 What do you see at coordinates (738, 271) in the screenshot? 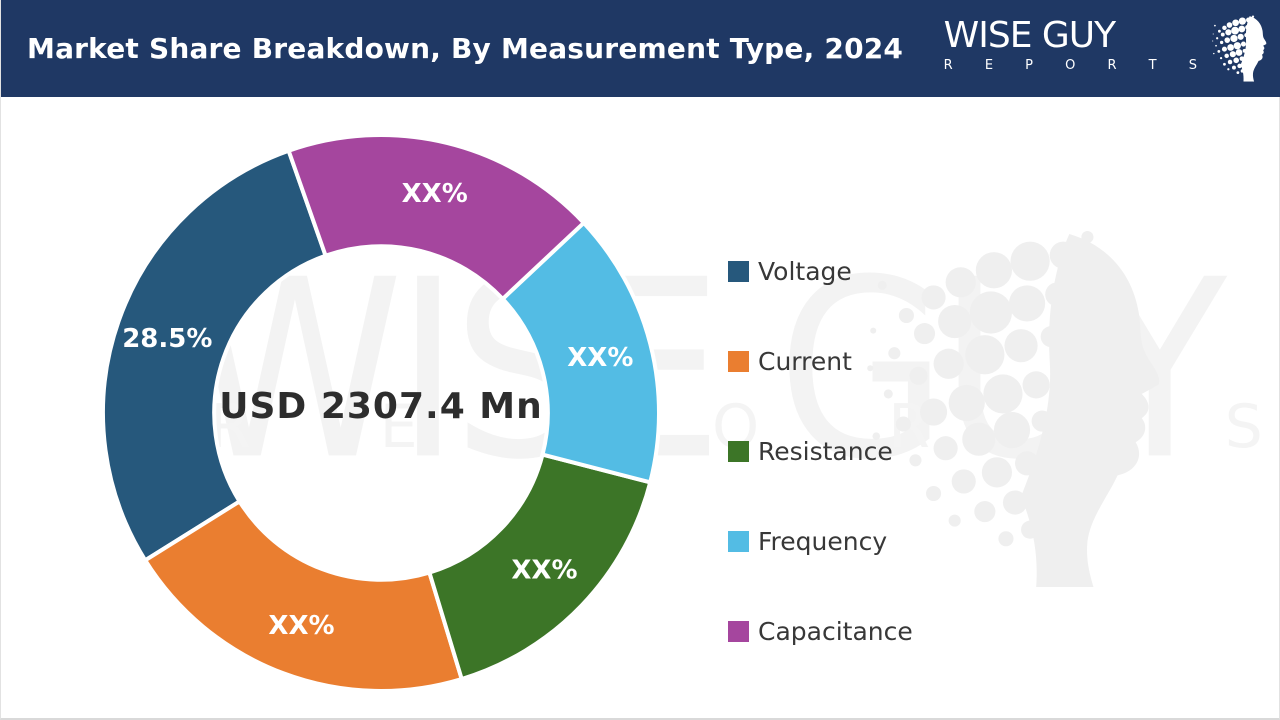
I see `legend-swatch-voltage` at bounding box center [738, 271].